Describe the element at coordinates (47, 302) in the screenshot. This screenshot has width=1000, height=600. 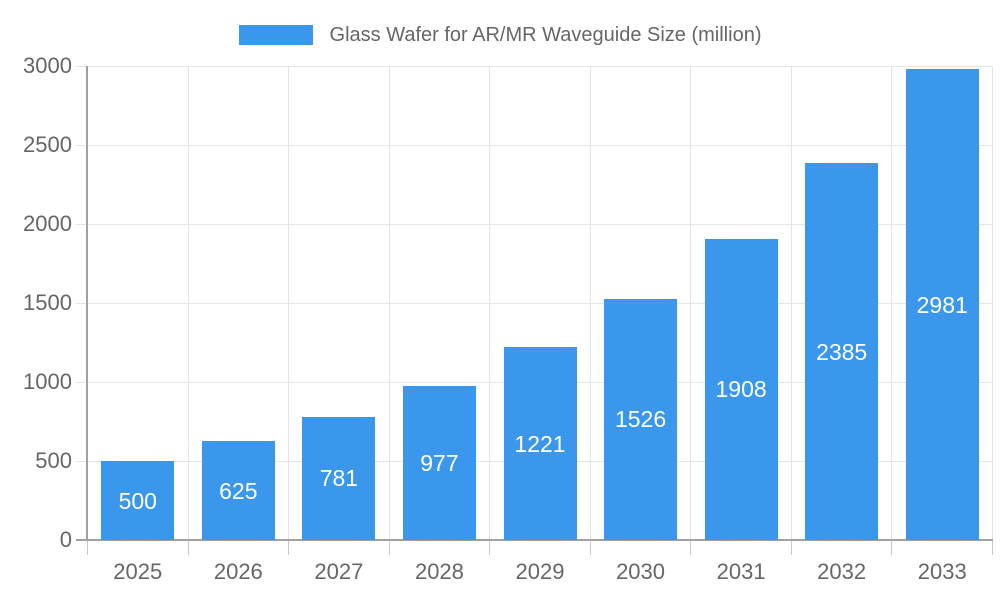
I see `y-axis-label: 1500` at that location.